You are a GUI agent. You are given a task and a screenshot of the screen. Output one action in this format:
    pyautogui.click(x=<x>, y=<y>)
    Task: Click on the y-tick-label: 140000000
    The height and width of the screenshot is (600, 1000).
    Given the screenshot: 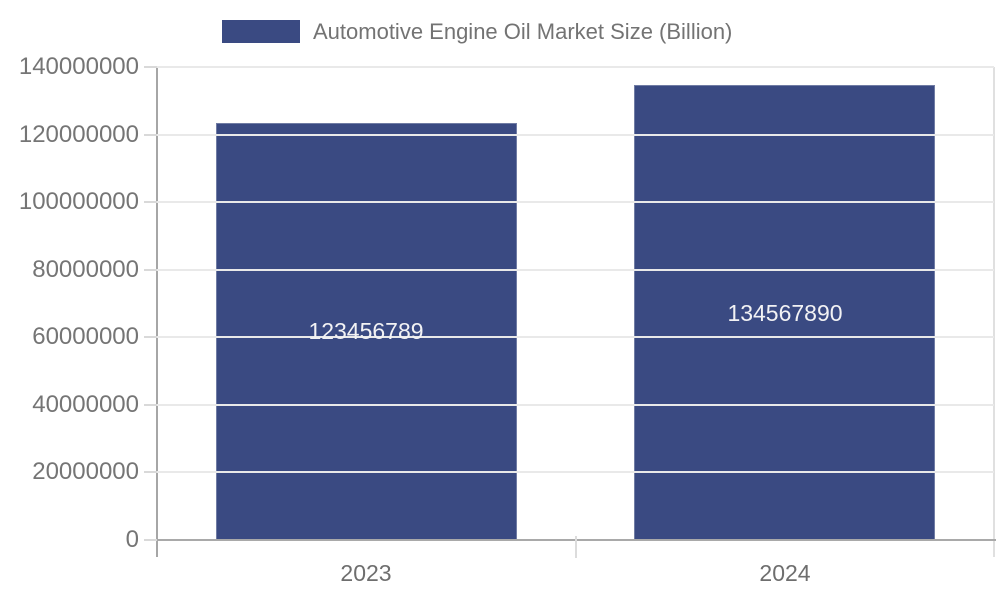 What is the action you would take?
    pyautogui.click(x=78, y=66)
    